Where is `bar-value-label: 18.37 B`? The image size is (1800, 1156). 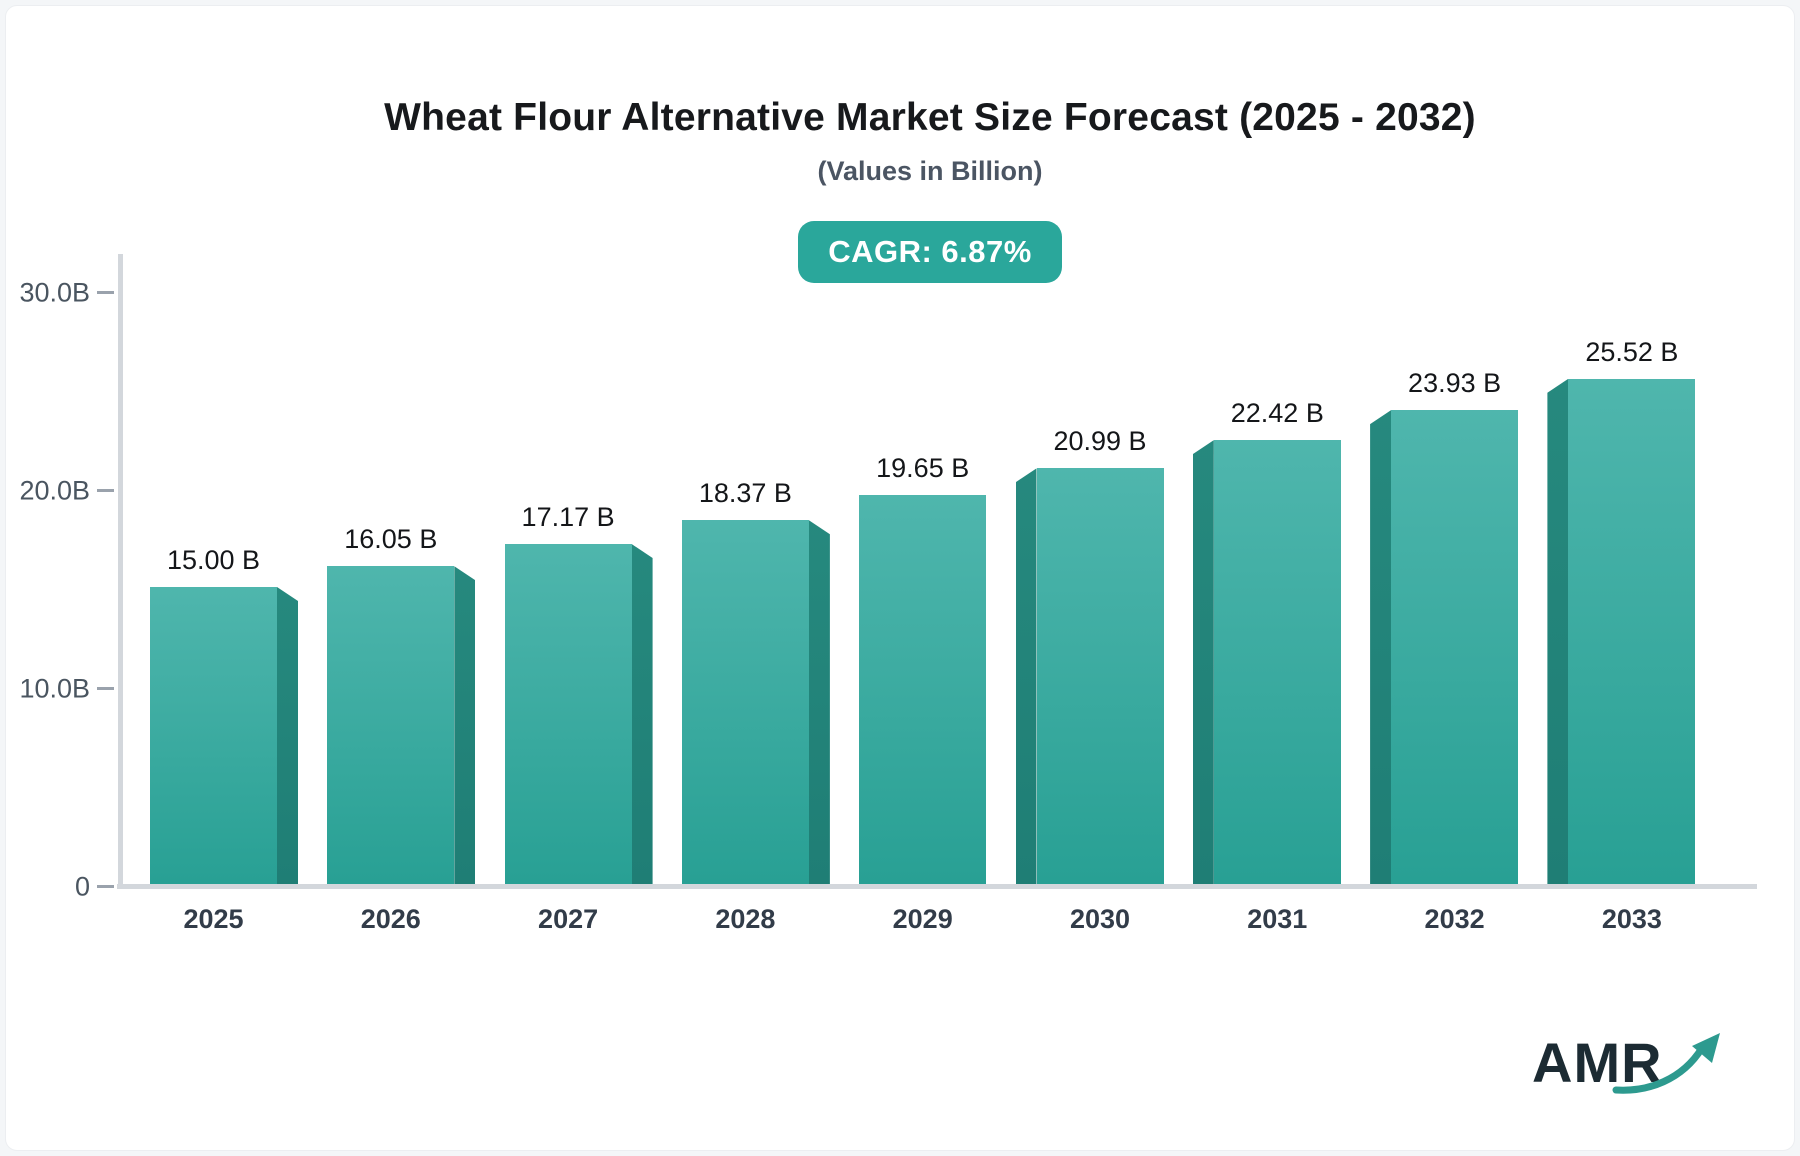 bar-value-label: 18.37 B is located at coordinates (745, 493).